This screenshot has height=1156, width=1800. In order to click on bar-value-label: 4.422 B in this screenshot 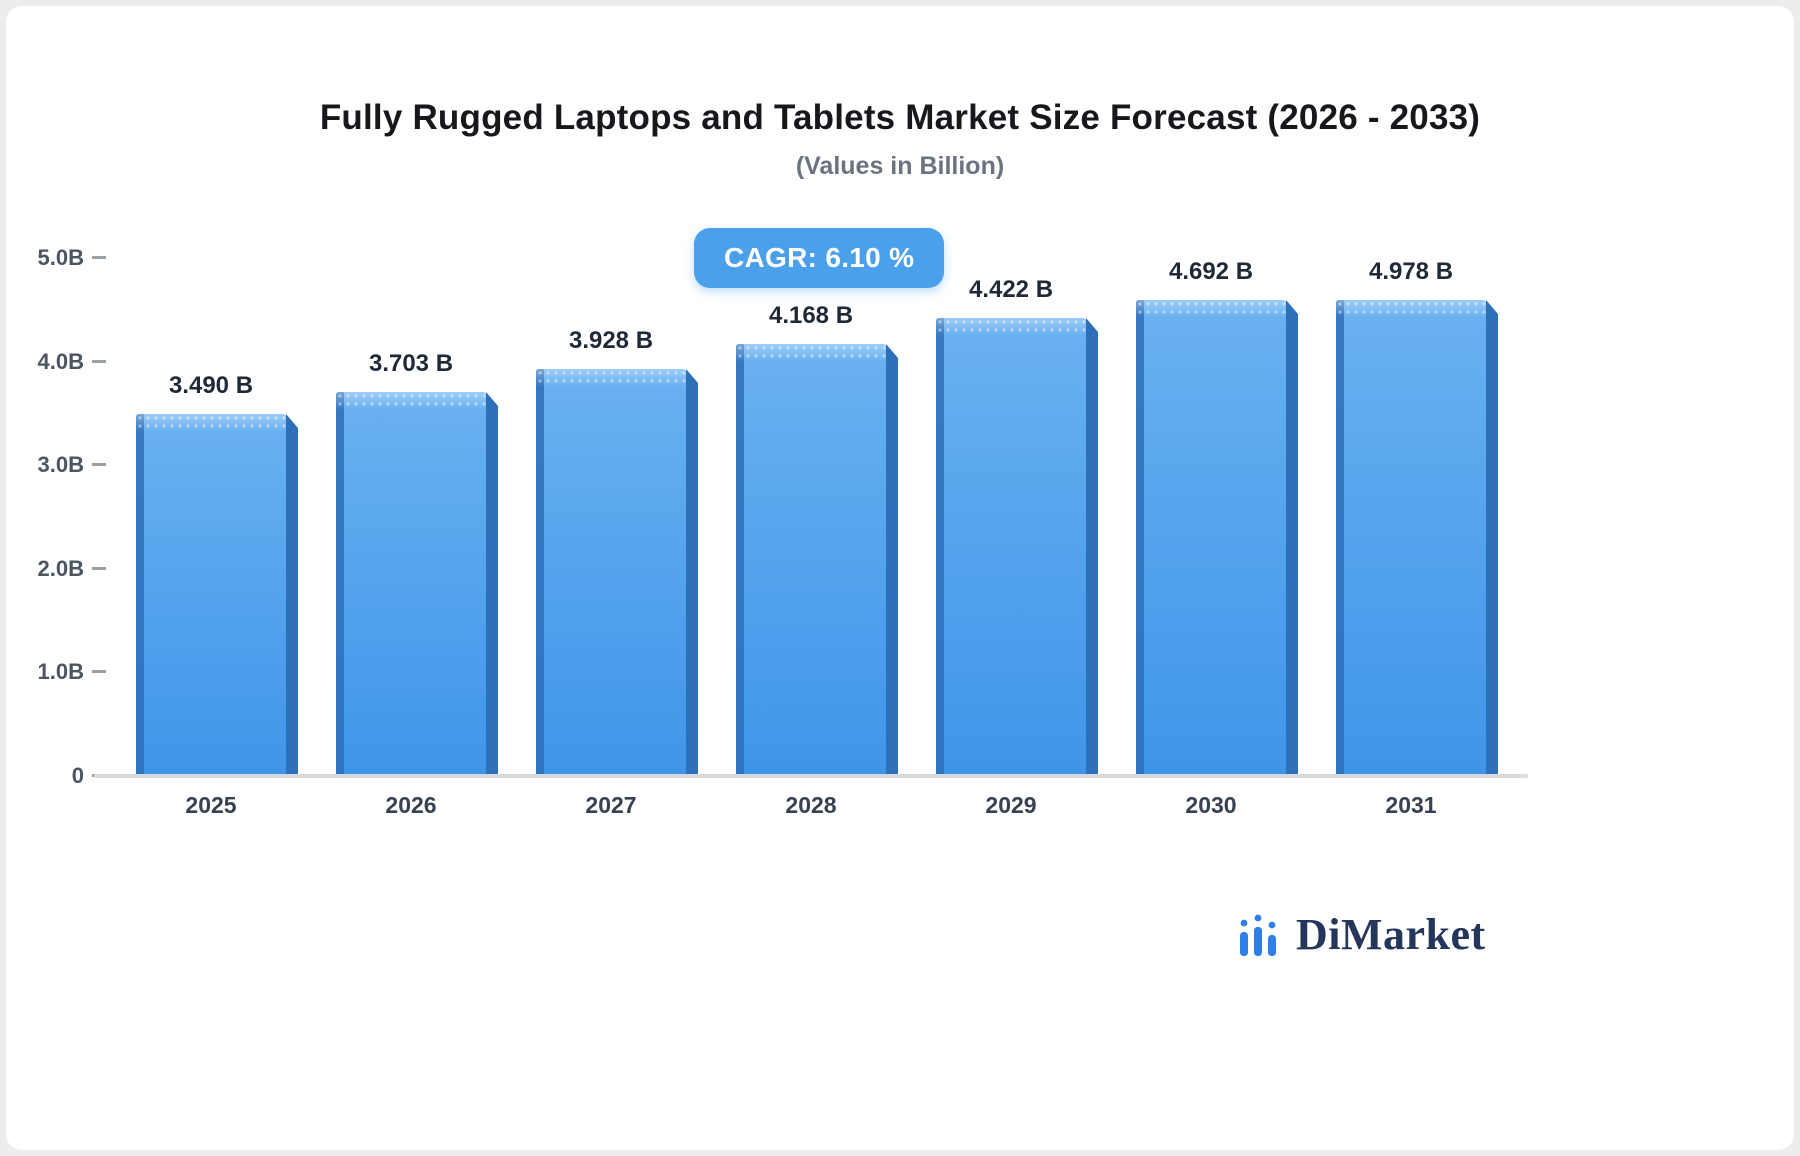, I will do `click(1011, 289)`.